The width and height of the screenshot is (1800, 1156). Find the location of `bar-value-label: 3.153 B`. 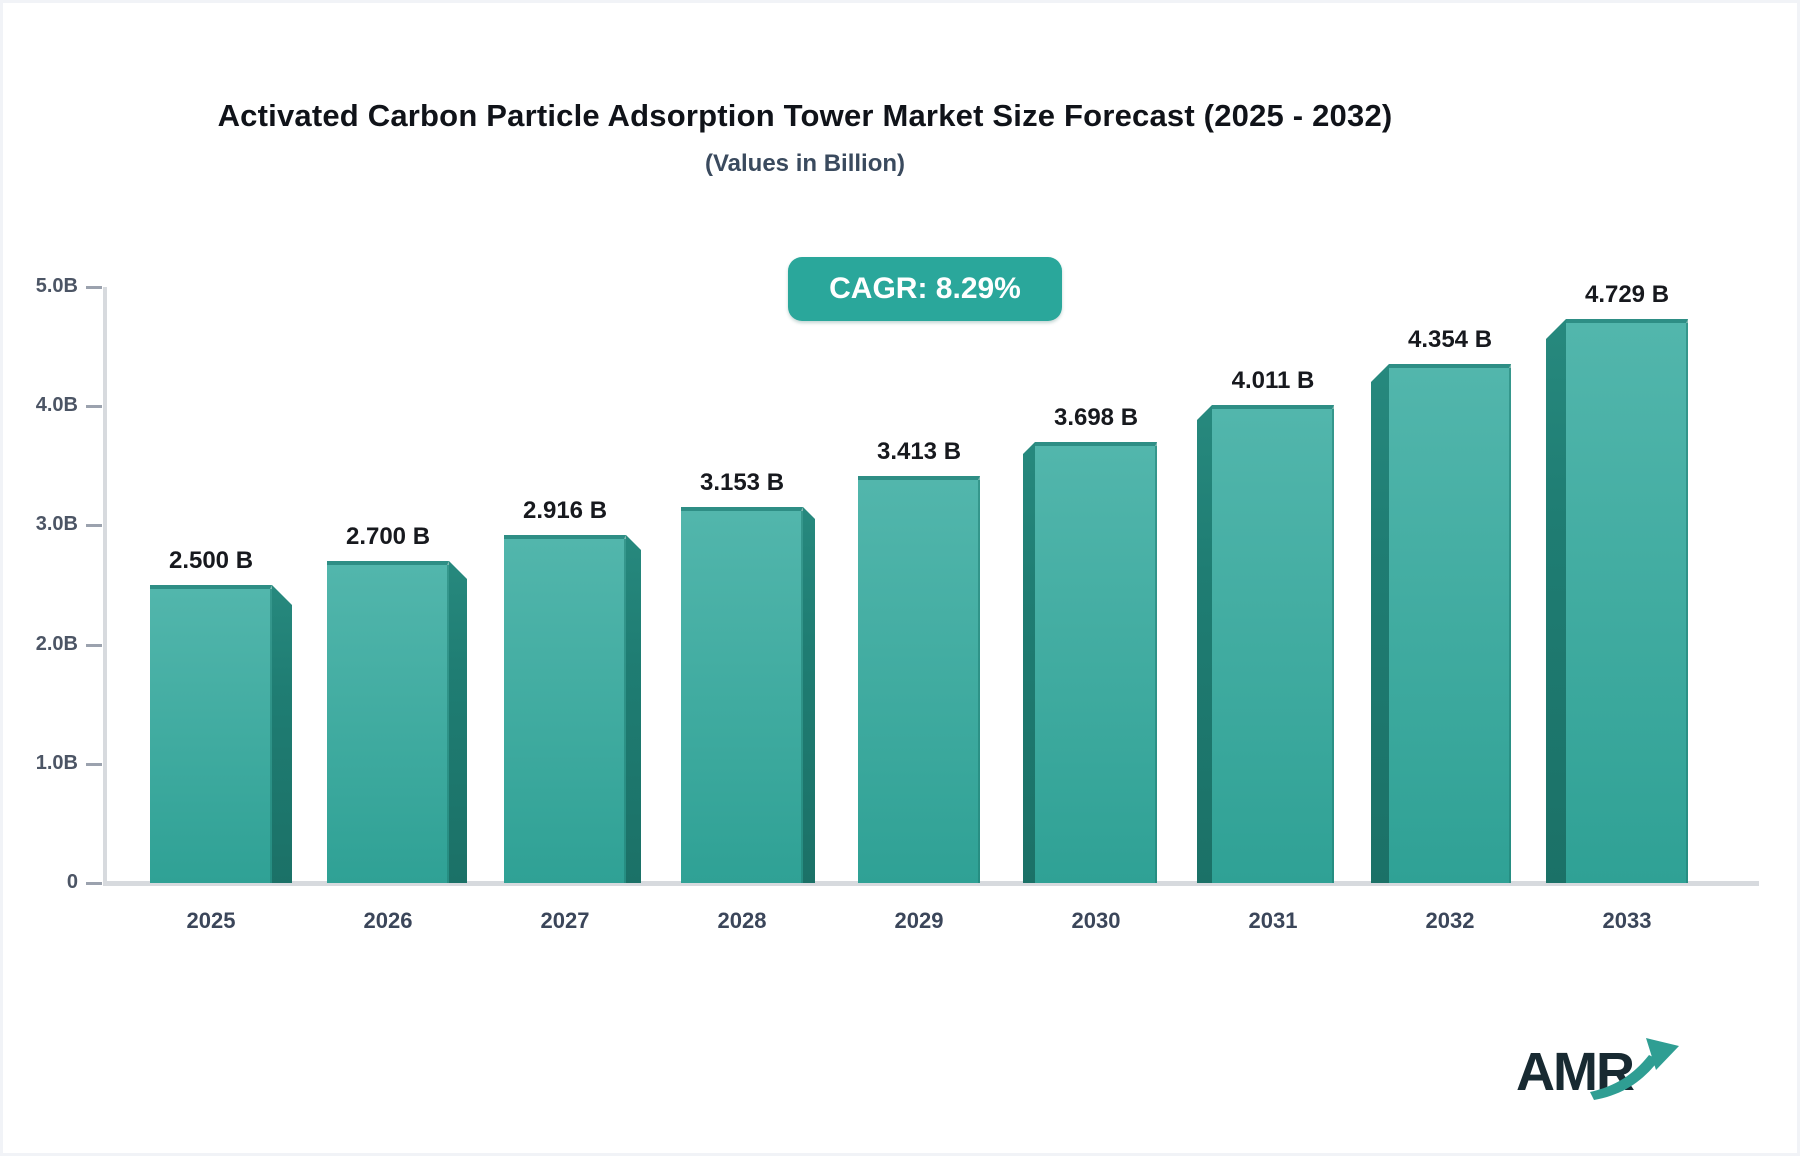

bar-value-label: 3.153 B is located at coordinates (742, 482).